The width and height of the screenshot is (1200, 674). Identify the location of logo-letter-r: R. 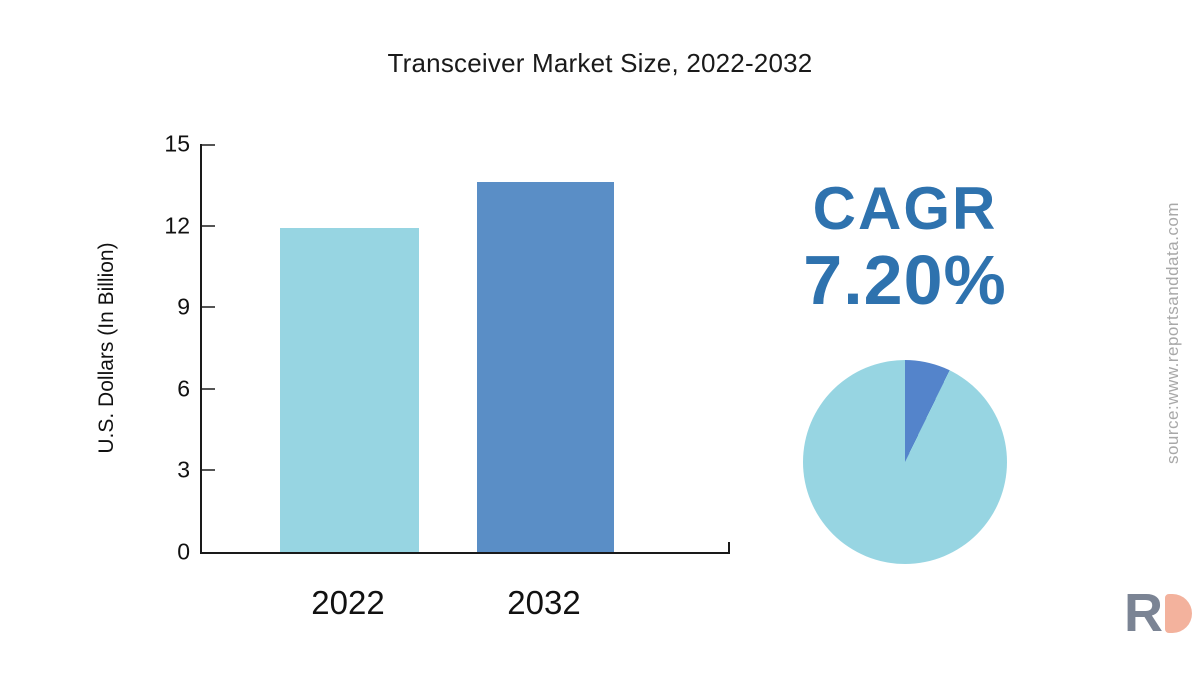
(1143, 613).